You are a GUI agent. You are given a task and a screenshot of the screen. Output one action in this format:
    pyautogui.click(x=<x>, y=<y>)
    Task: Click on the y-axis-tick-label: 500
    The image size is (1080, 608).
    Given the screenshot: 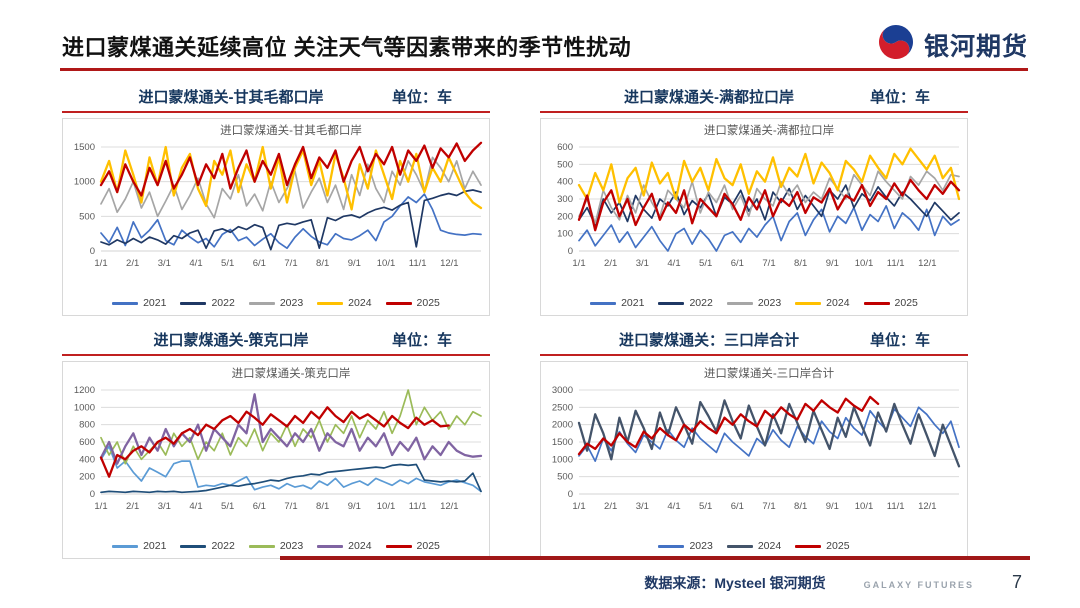 What is the action you would take?
    pyautogui.click(x=87, y=216)
    